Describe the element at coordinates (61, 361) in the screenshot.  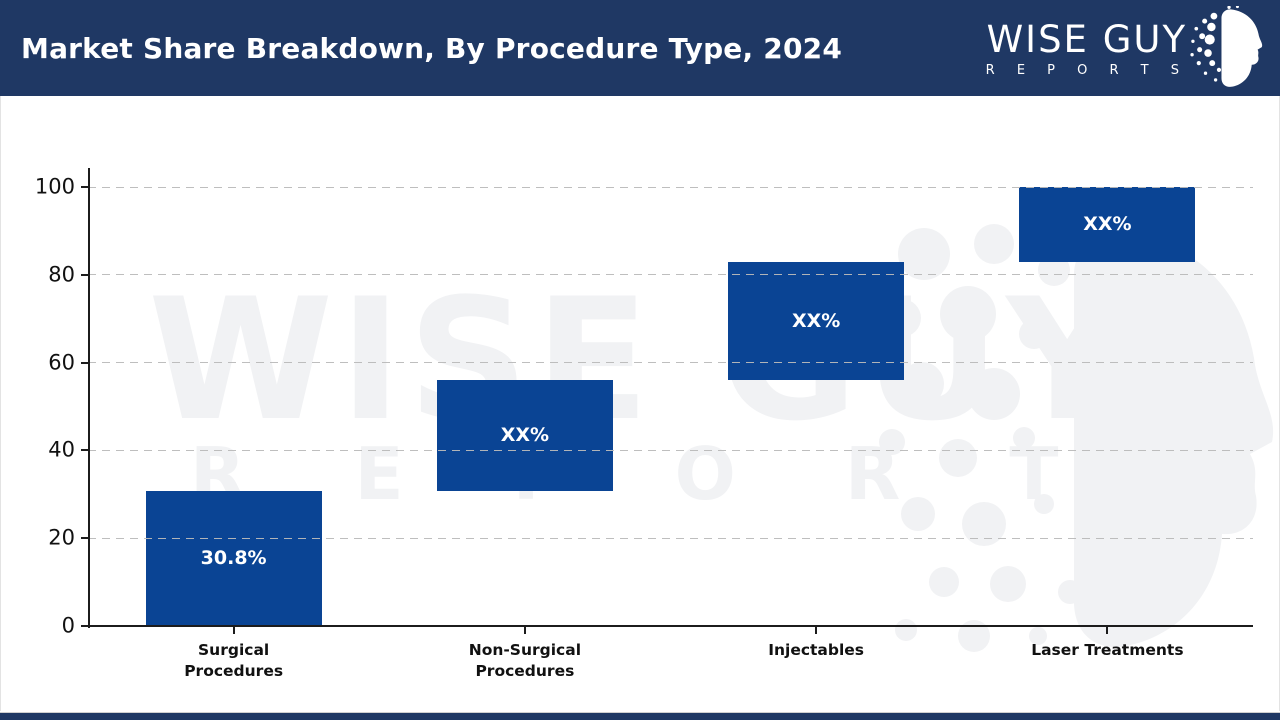
I see `y-tick-label: 60` at that location.